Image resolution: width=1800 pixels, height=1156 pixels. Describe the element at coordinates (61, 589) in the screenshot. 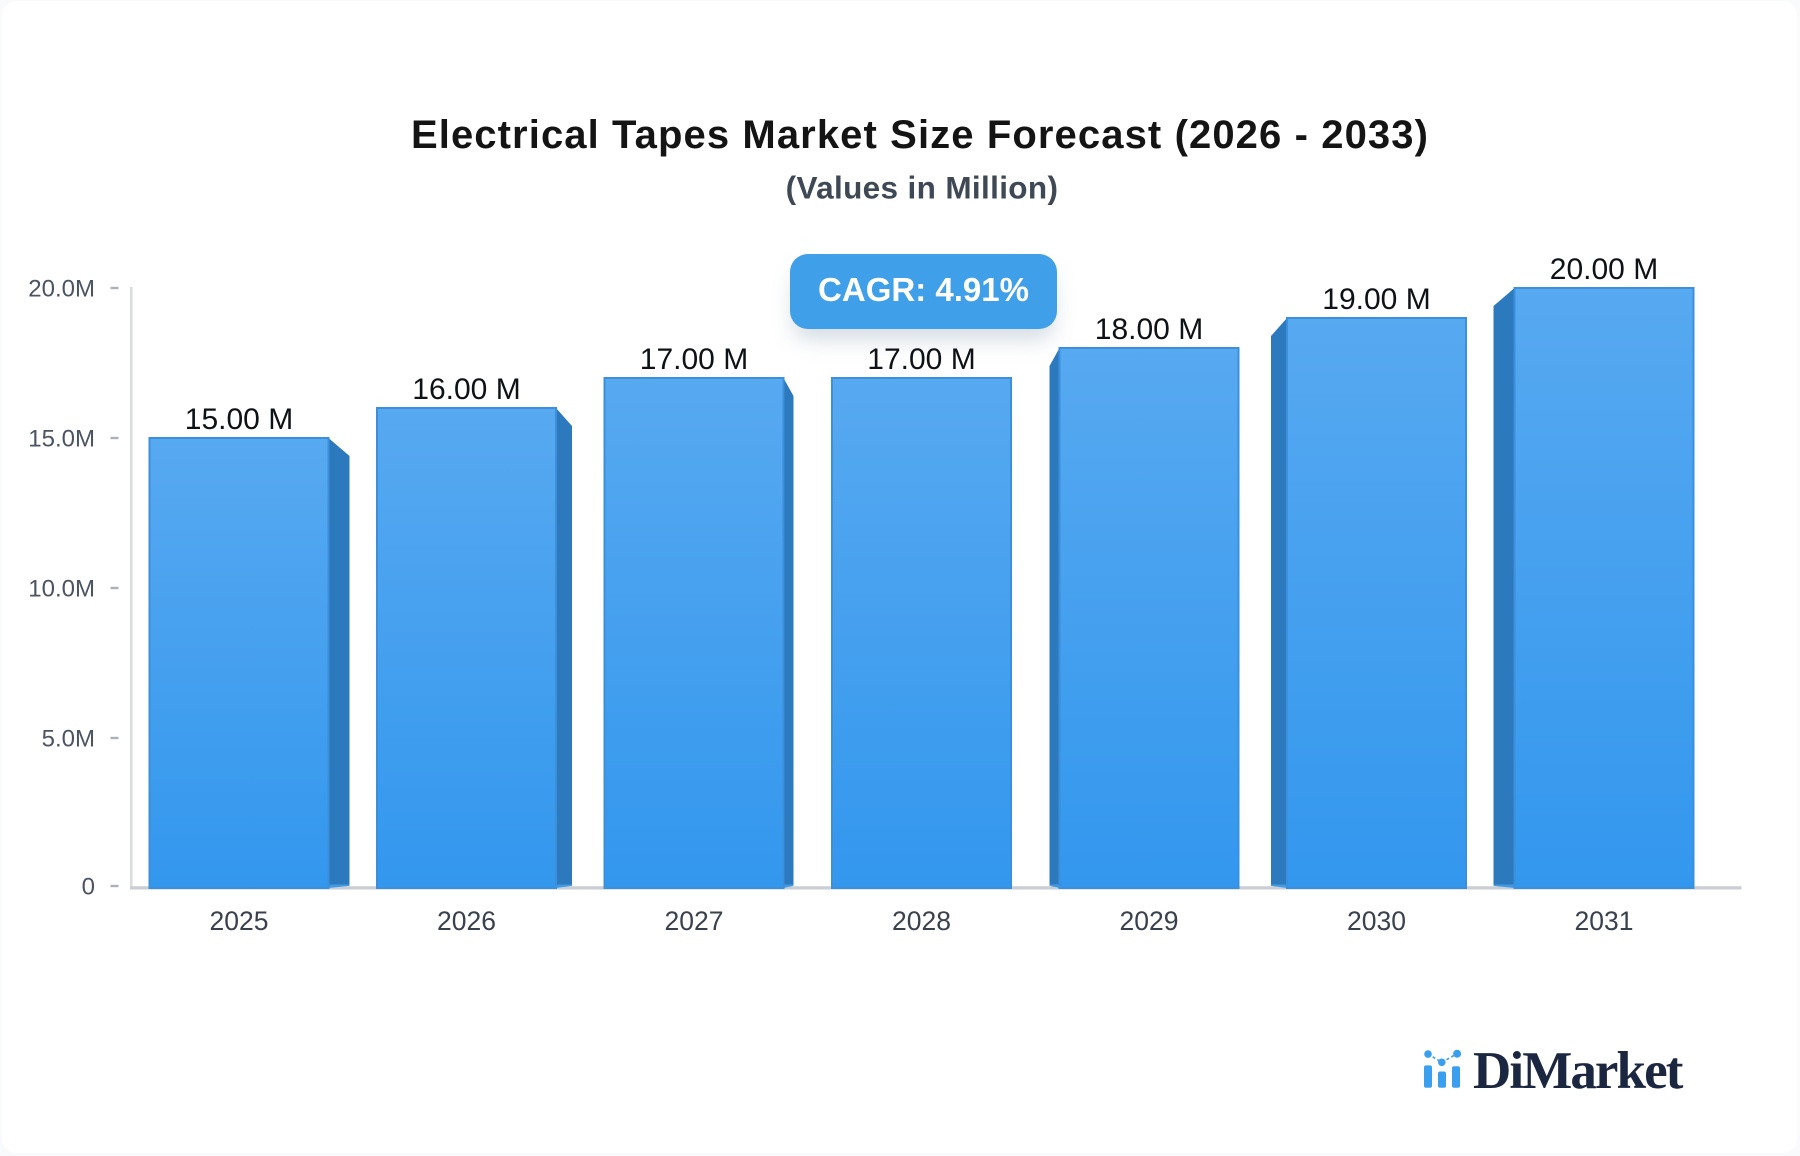

I see `svg-text: 10.0M` at that location.